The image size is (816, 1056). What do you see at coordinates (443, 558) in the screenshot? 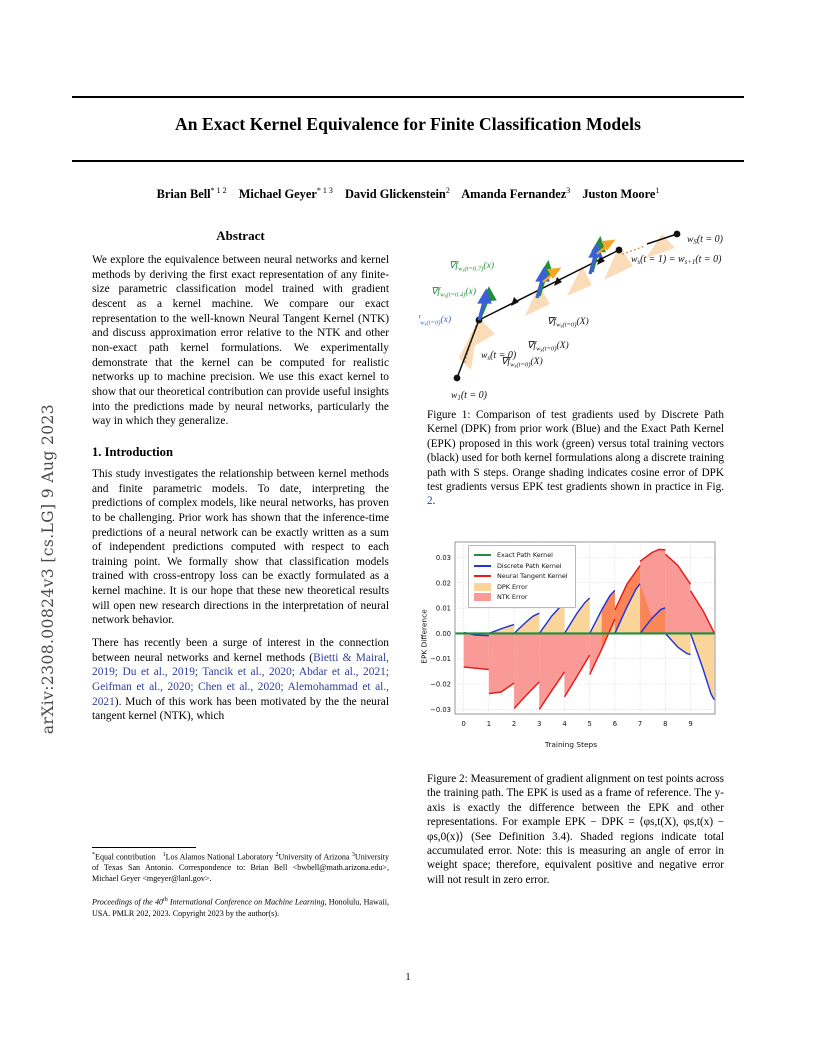
I see `svg-text: 0.03` at bounding box center [443, 558].